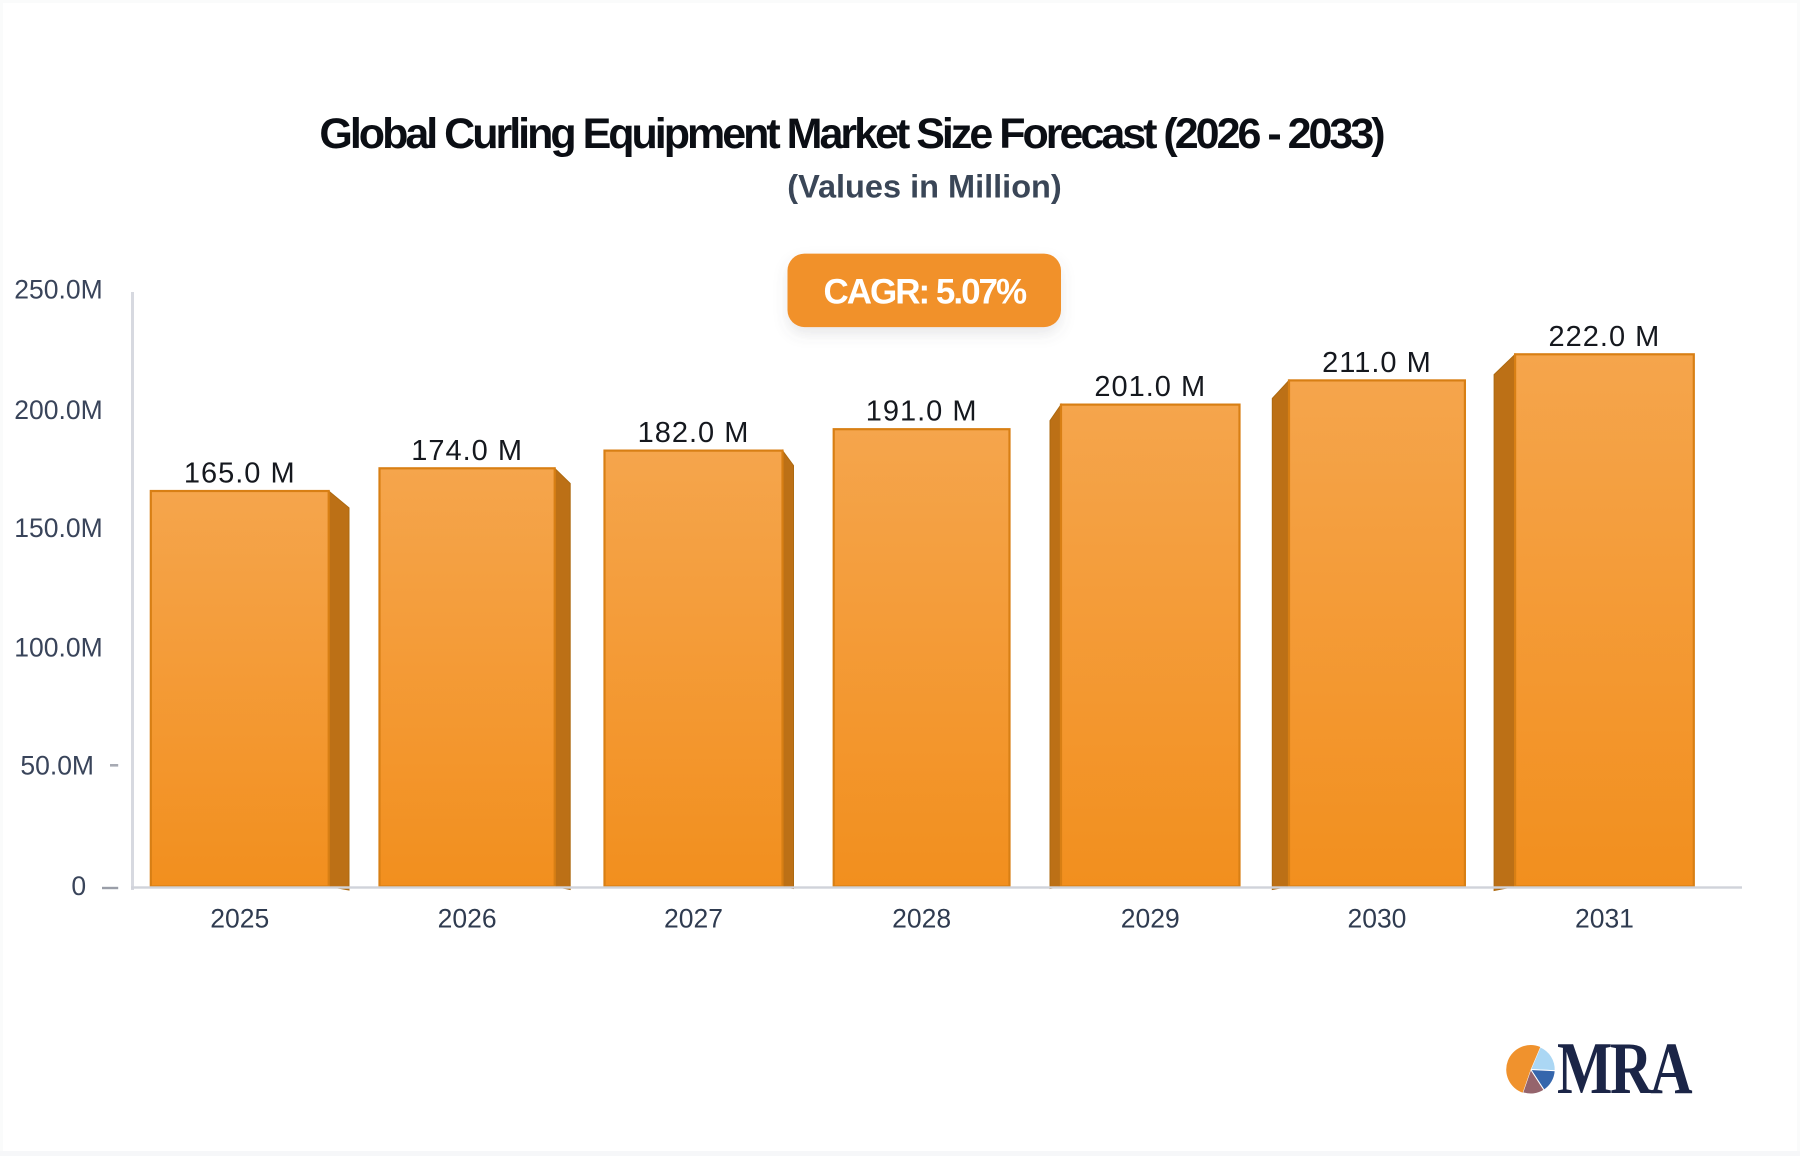 The height and width of the screenshot is (1156, 1800). What do you see at coordinates (57, 766) in the screenshot?
I see `svg-text: 50.0M` at bounding box center [57, 766].